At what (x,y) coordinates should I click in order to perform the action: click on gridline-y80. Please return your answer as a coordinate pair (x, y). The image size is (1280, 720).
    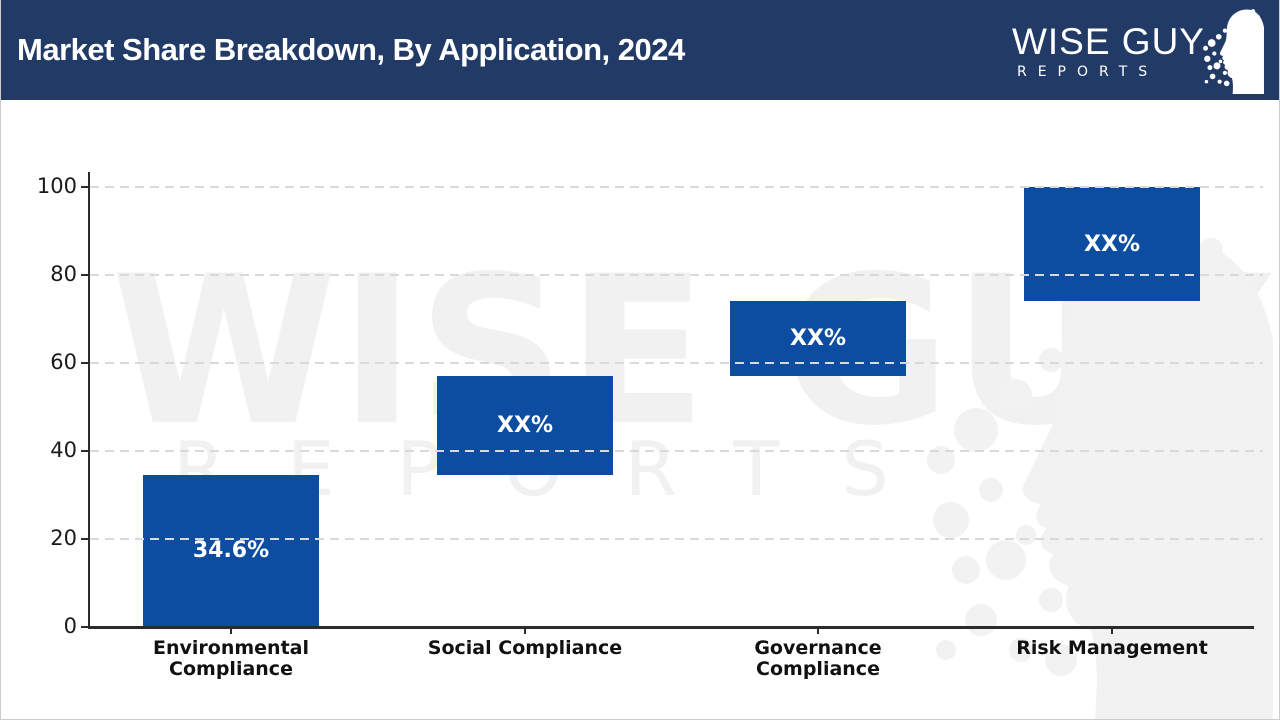
    Looking at the image, I should click on (676, 275).